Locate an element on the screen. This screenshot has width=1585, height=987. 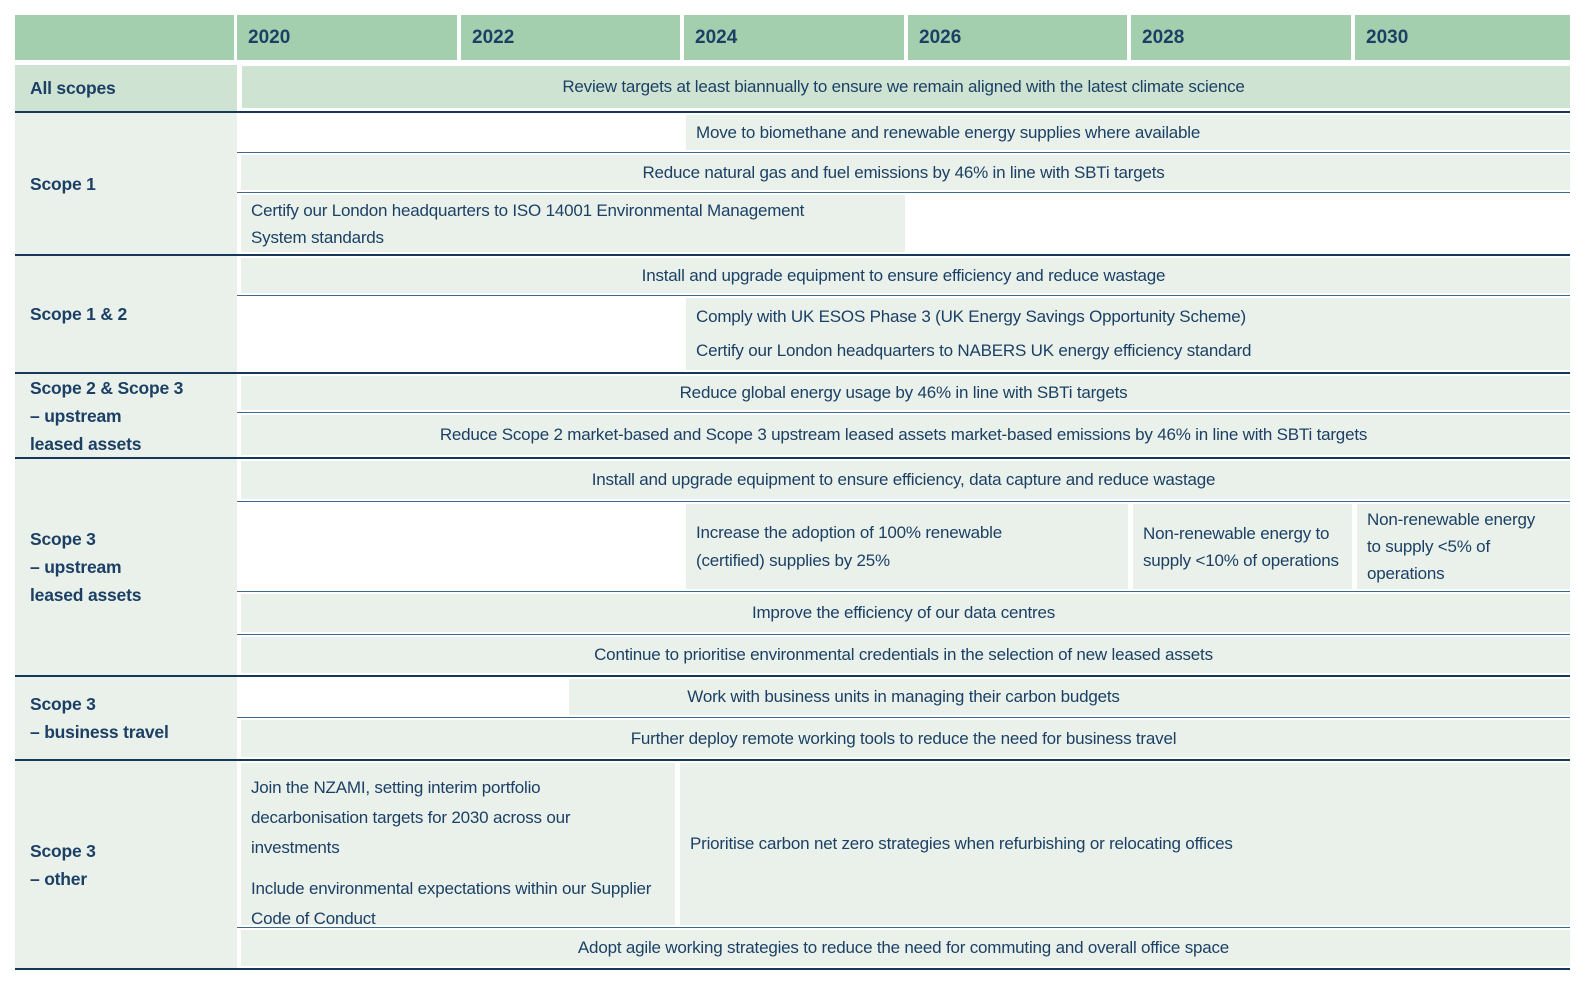
timeline-header-row: 2020 2022 2024 2026 2028 2030 is located at coordinates (792, 37).